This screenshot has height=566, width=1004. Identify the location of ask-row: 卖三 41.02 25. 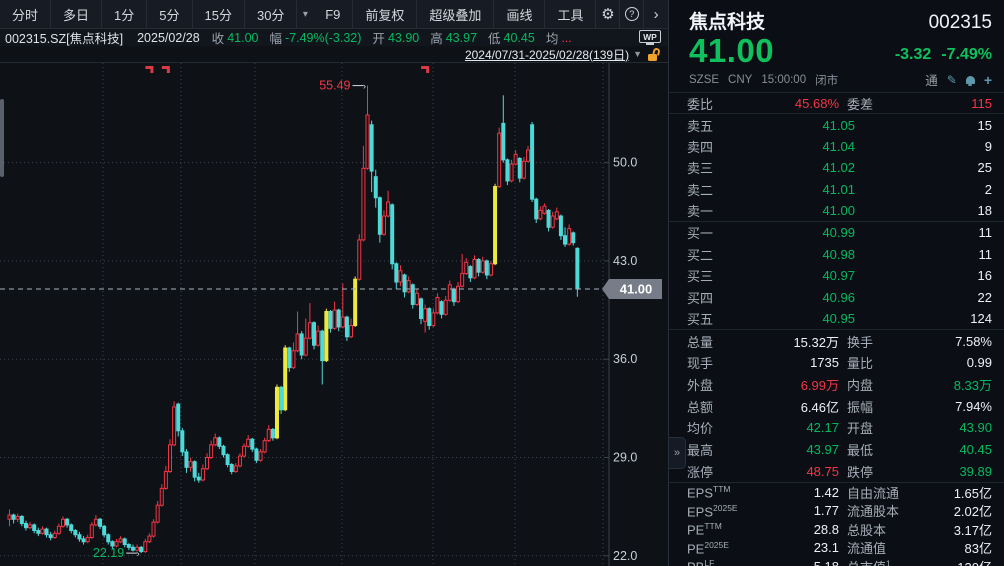
(836, 167).